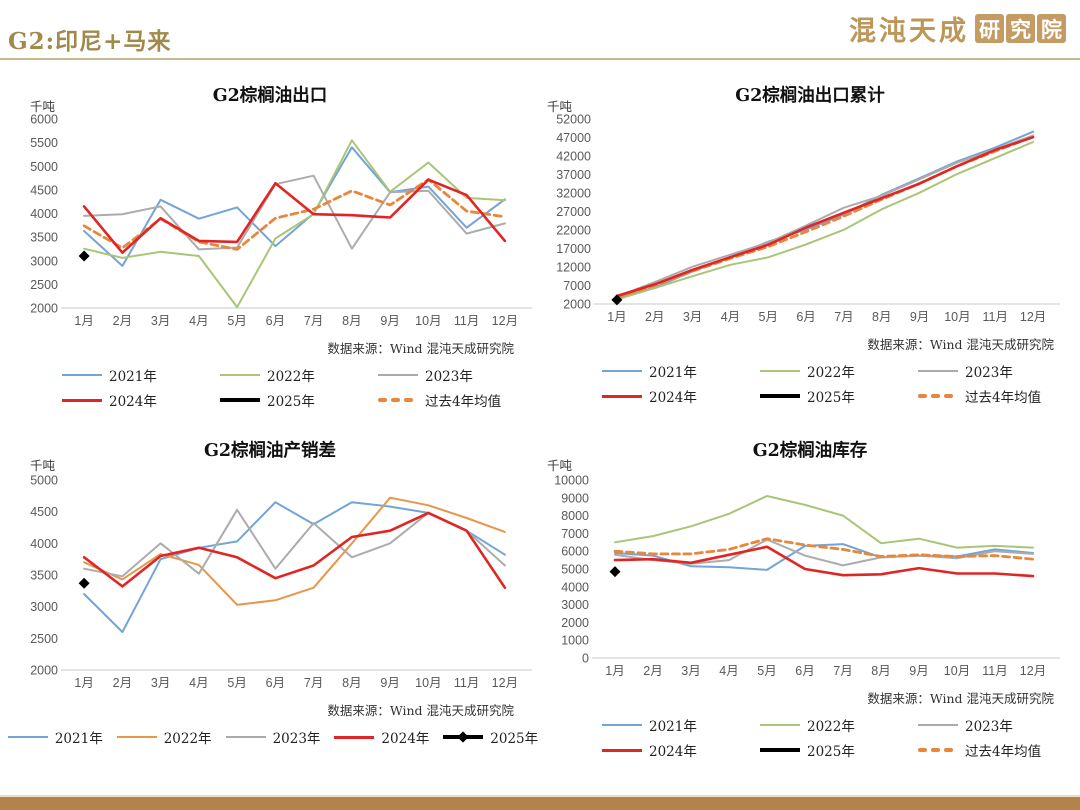 Image resolution: width=1080 pixels, height=810 pixels. I want to click on y-axis-unit: 千吨, so click(43, 465).